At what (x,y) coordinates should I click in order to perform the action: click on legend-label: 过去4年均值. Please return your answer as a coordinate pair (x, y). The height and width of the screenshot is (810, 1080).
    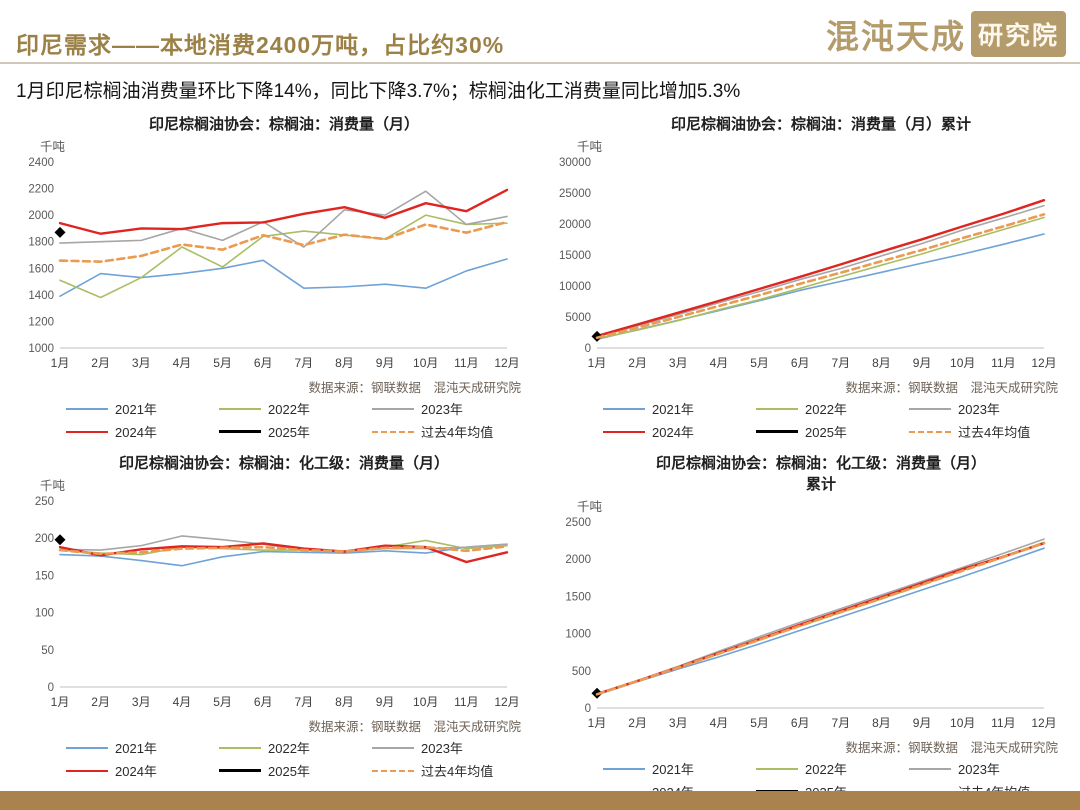
    Looking at the image, I should click on (994, 432).